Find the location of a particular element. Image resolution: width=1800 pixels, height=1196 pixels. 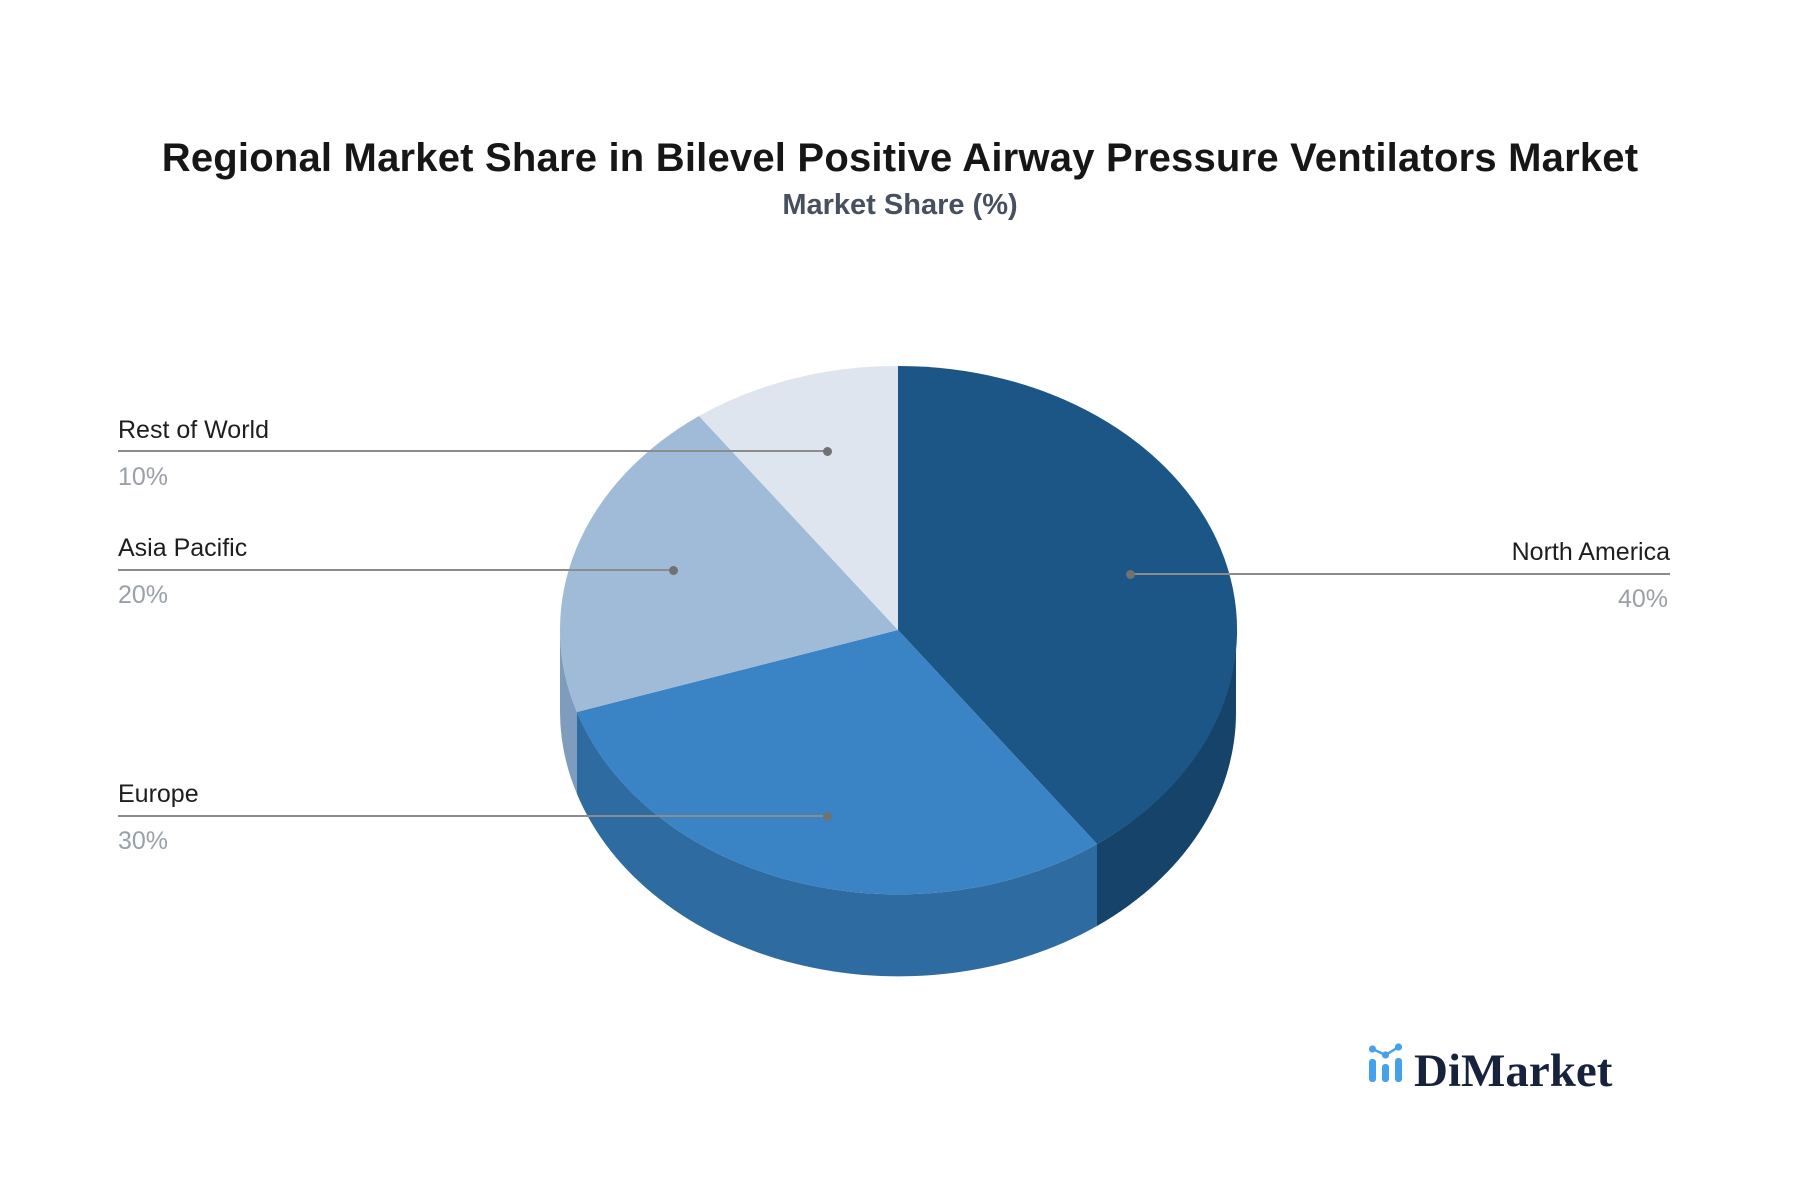

pie-rim-asia-pacific is located at coordinates (568, 712).